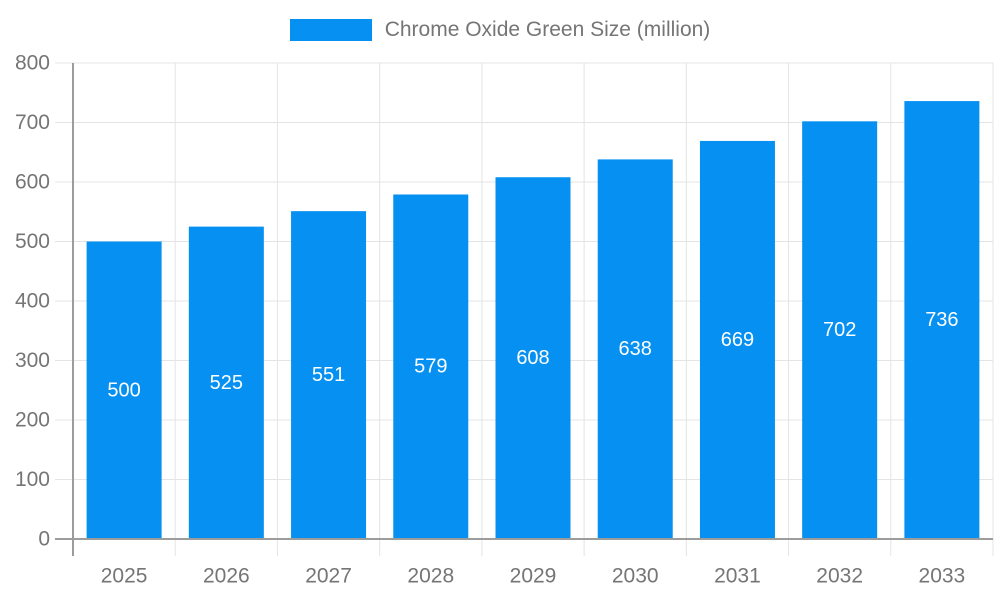 This screenshot has width=1000, height=600. Describe the element at coordinates (32, 479) in the screenshot. I see `y-axis-tick-label: 100` at that location.